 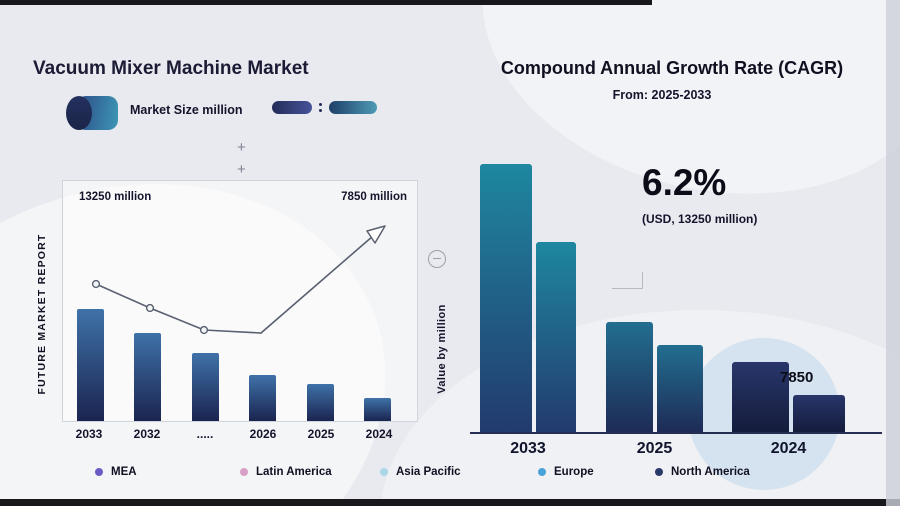 What do you see at coordinates (684, 182) in the screenshot?
I see `cagr-value: 6.2%` at bounding box center [684, 182].